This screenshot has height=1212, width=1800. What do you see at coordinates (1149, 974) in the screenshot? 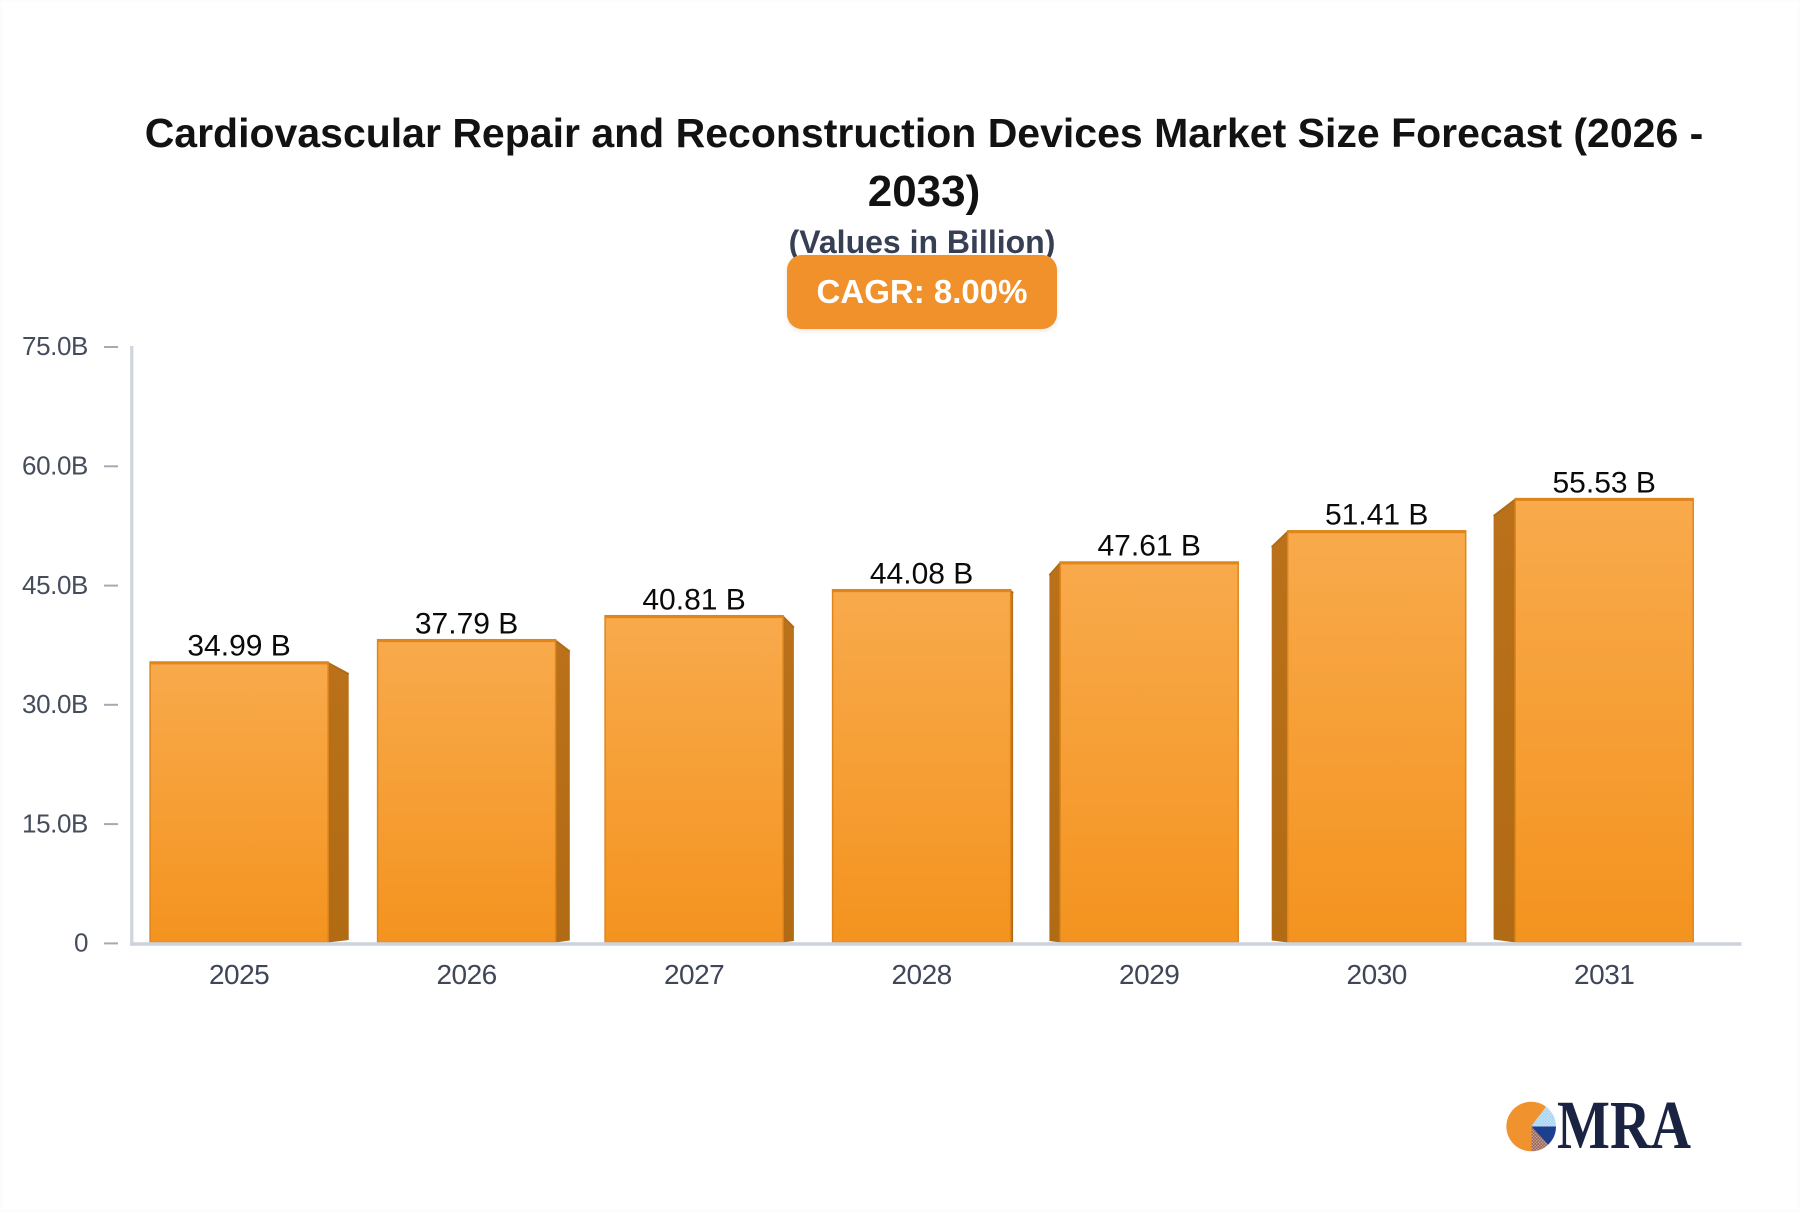
I see `svg-text: 2029` at bounding box center [1149, 974].